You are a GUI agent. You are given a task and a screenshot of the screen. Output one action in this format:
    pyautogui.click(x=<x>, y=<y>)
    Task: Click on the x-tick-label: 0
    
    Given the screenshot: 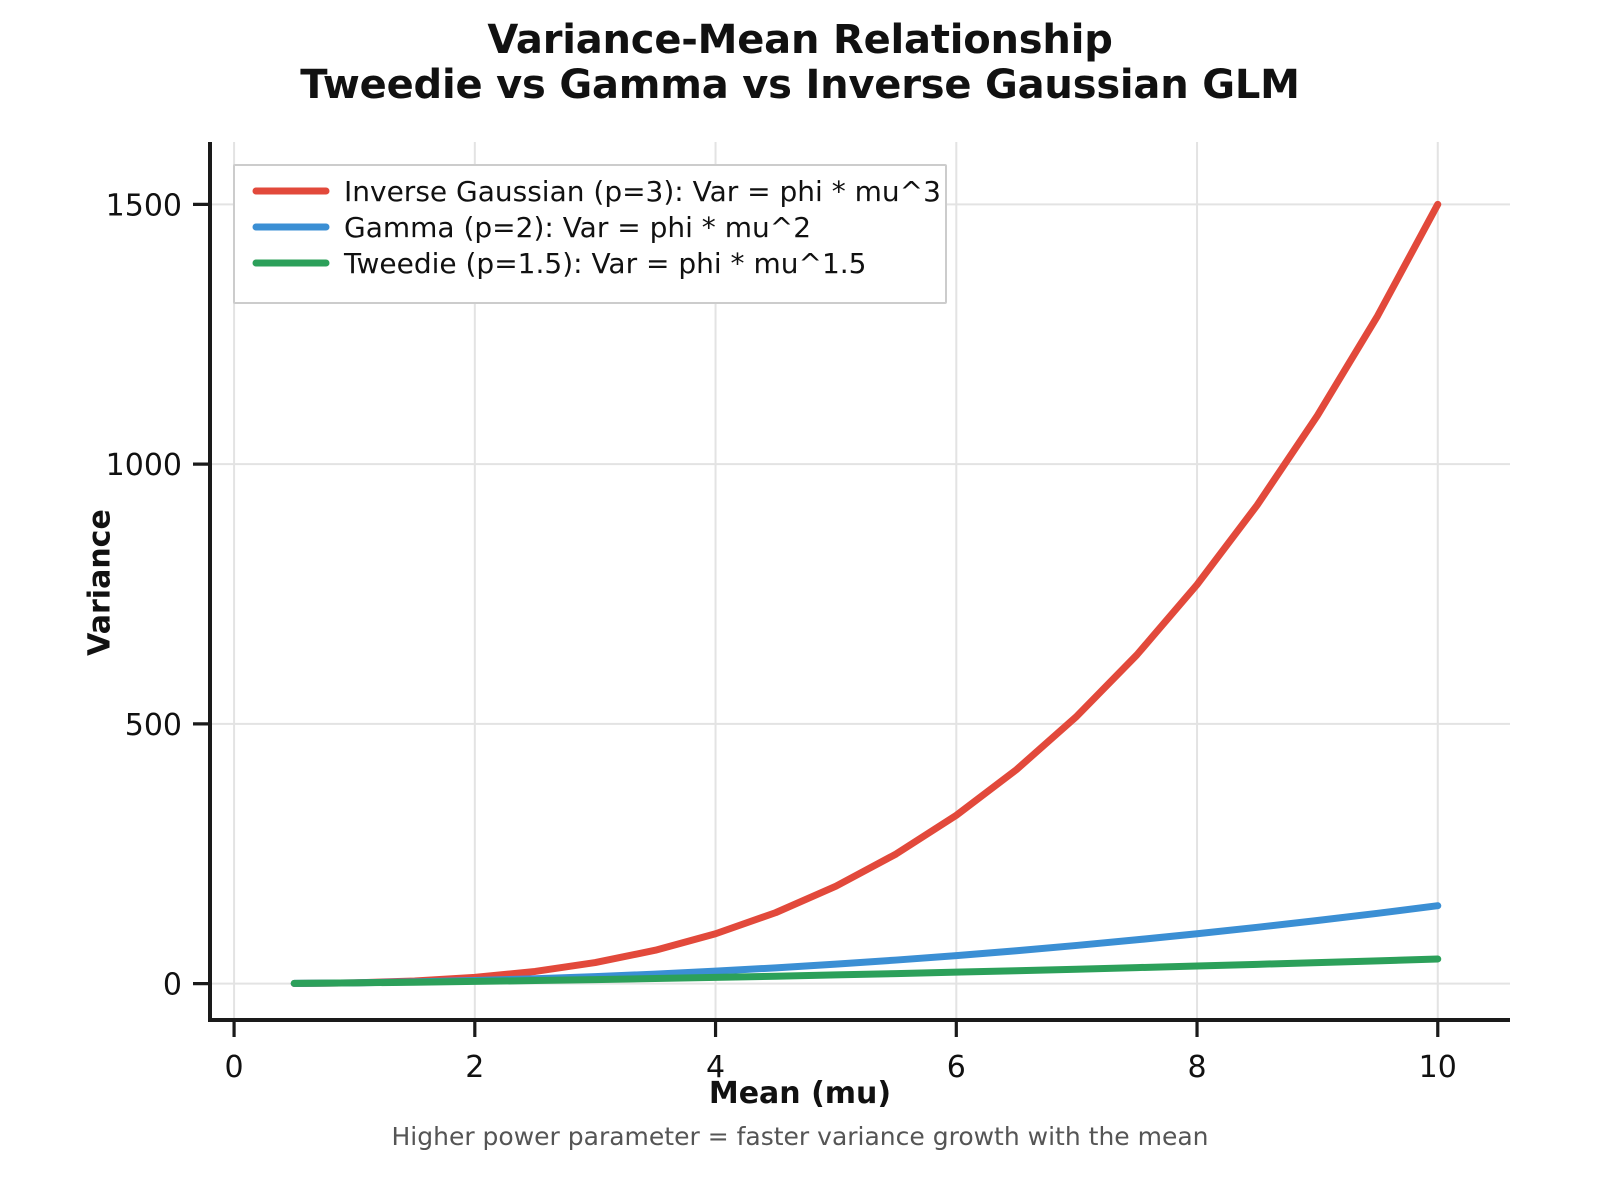 What is the action you would take?
    pyautogui.click(x=234, y=1067)
    